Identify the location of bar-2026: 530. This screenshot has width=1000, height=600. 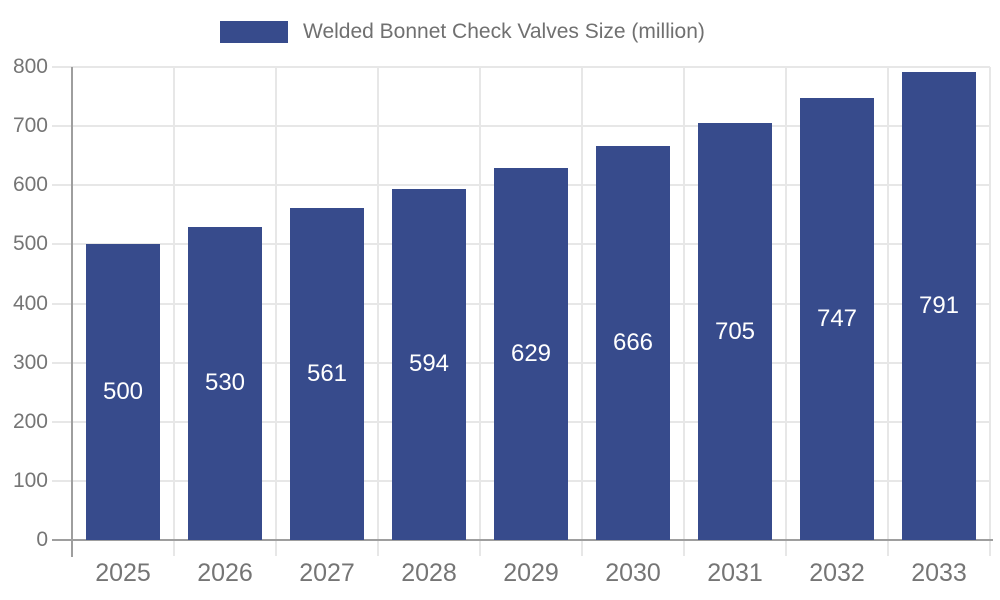
(225, 383).